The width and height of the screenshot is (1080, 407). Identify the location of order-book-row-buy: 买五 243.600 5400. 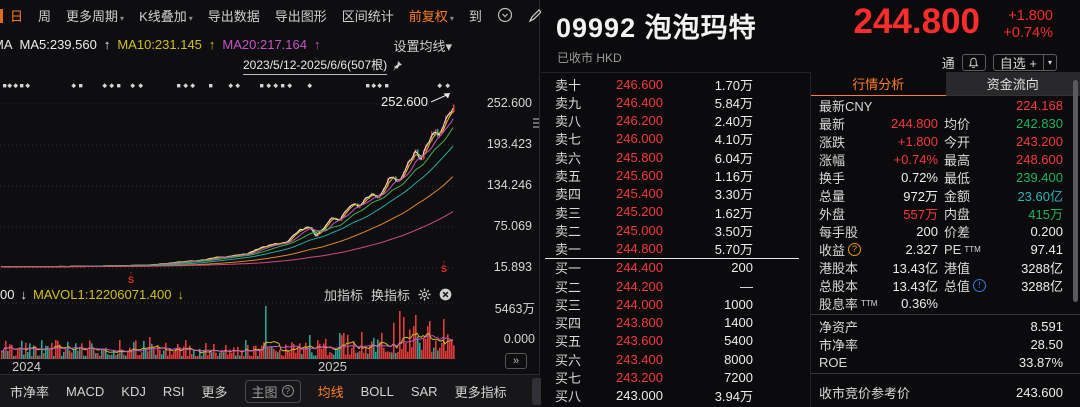
(675, 341).